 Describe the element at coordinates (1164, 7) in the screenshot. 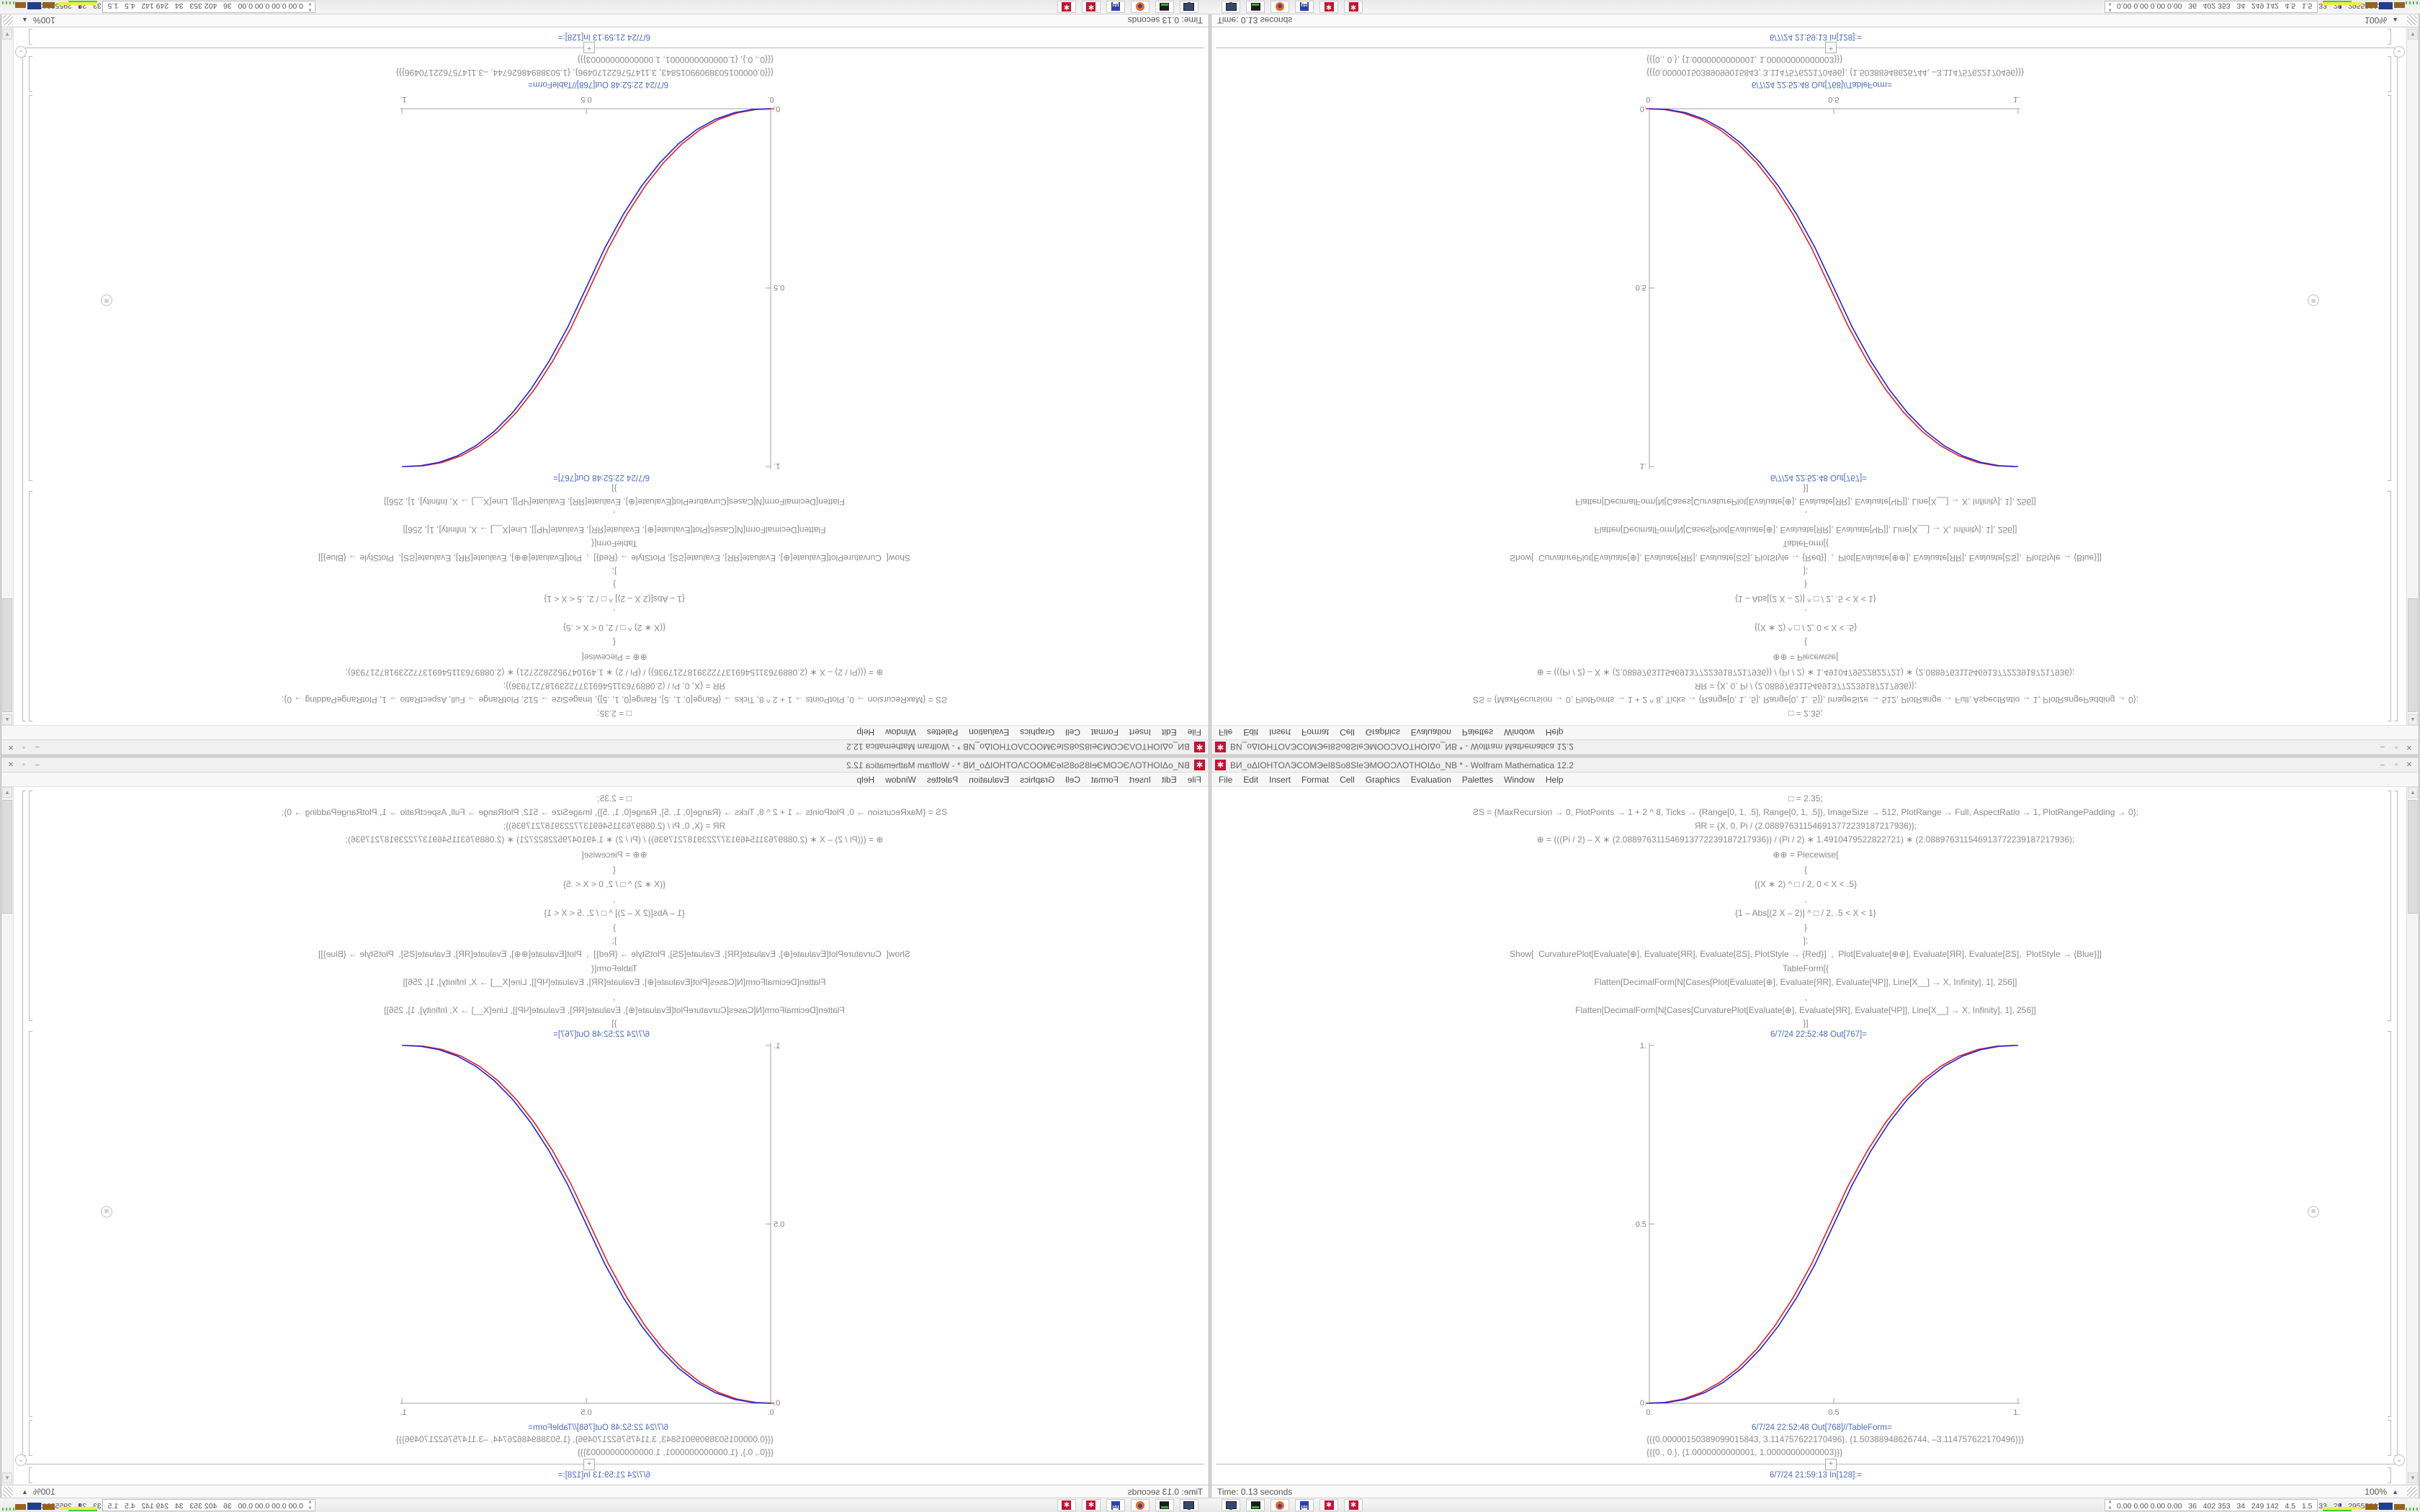

I see `launcher-terminal` at that location.